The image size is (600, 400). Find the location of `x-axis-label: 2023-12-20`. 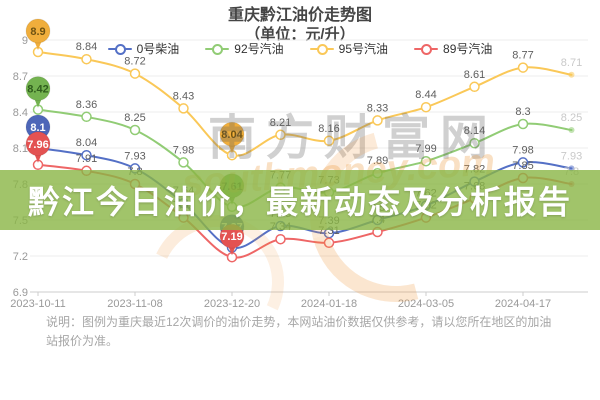

x-axis-label: 2023-12-20 is located at coordinates (232, 304).